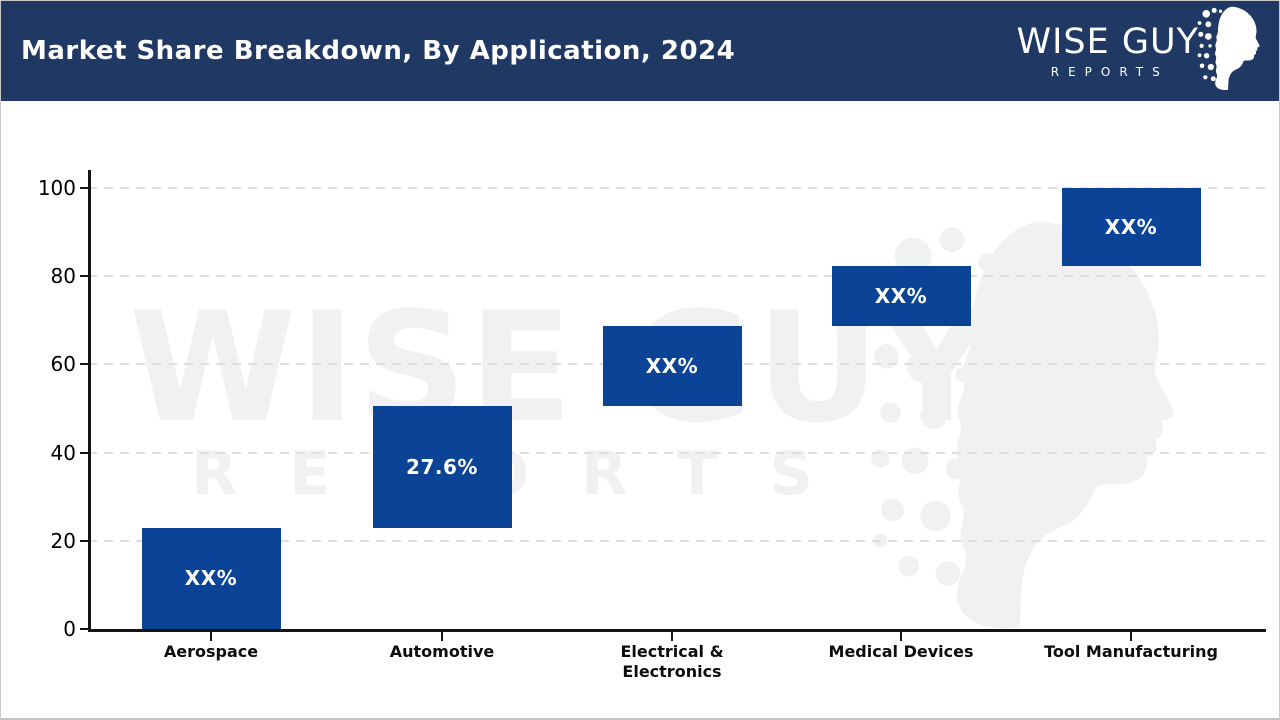 This screenshot has width=1280, height=720. I want to click on brand-head-icon, so click(1232, 51).